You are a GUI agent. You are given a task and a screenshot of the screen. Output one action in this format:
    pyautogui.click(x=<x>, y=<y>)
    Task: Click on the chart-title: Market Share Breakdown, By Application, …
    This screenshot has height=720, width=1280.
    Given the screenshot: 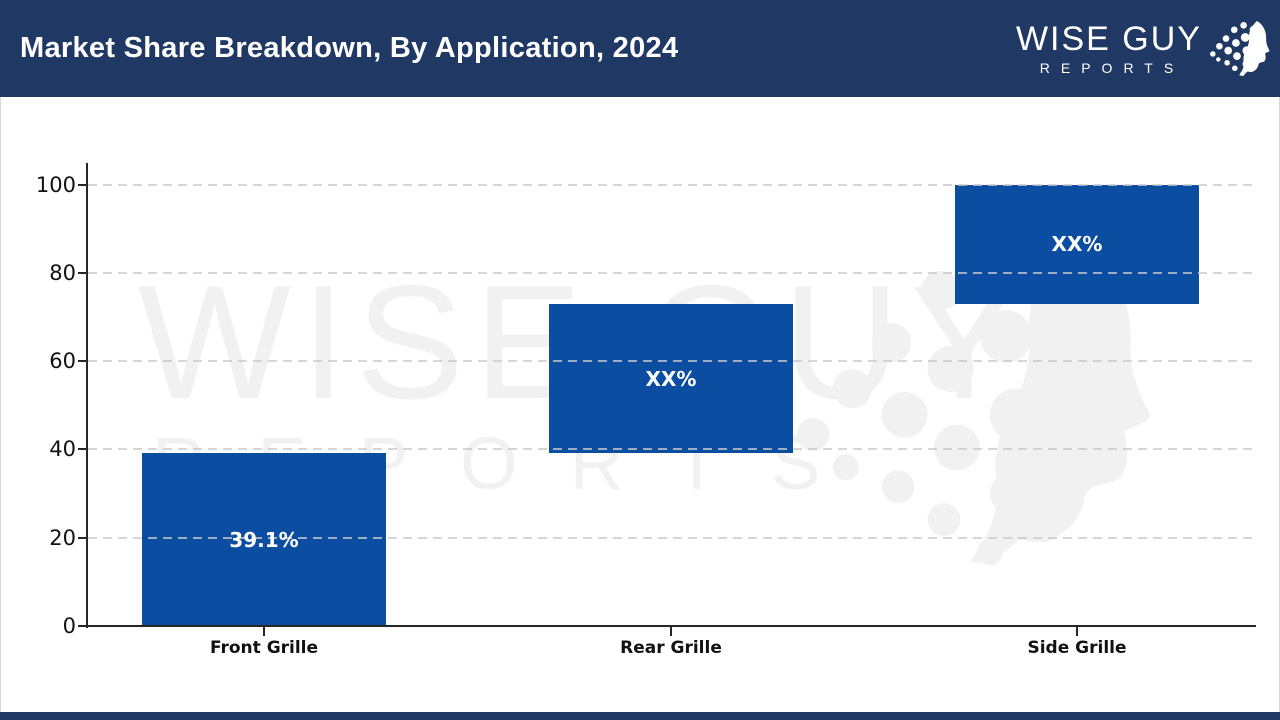 What is the action you would take?
    pyautogui.click(x=349, y=48)
    